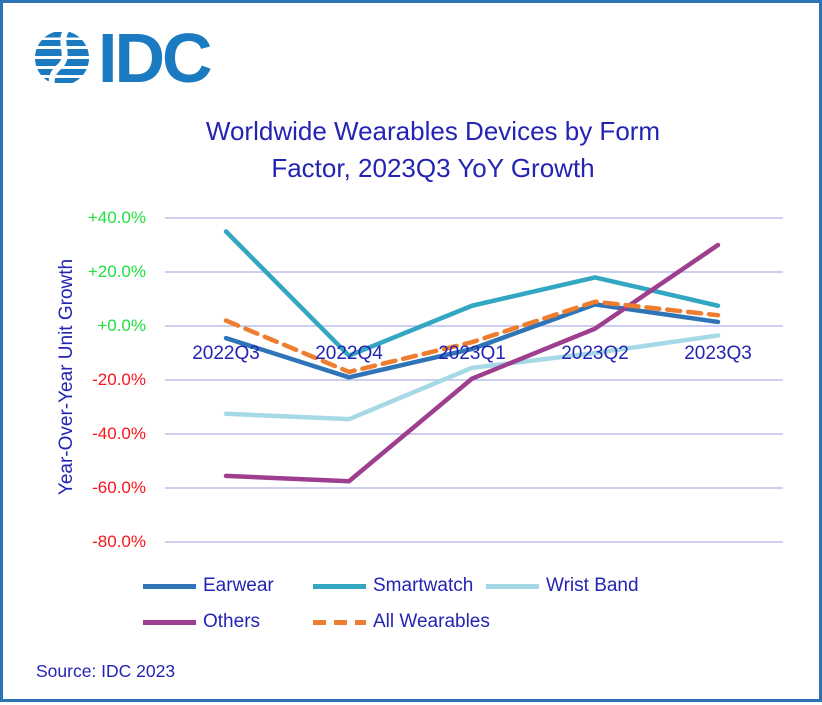 The image size is (822, 705). Describe the element at coordinates (595, 353) in the screenshot. I see `x-axis-label: 2023Q2` at that location.